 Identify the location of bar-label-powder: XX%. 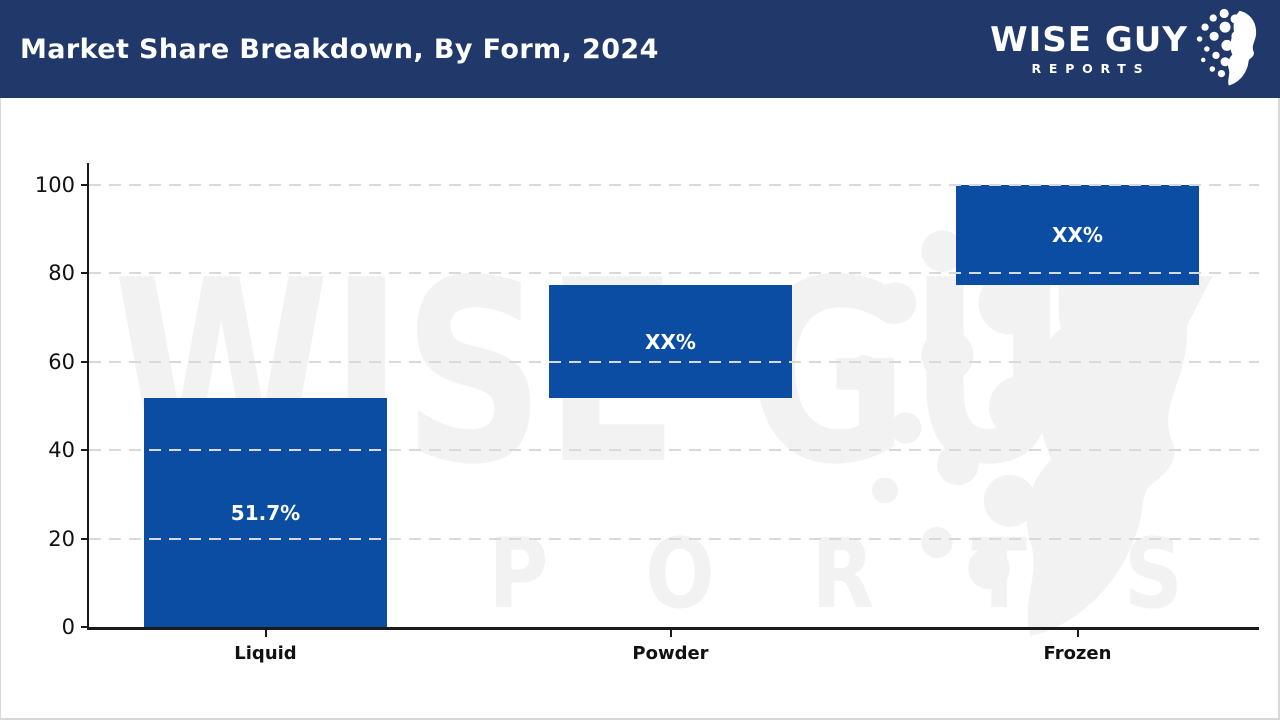
(670, 341).